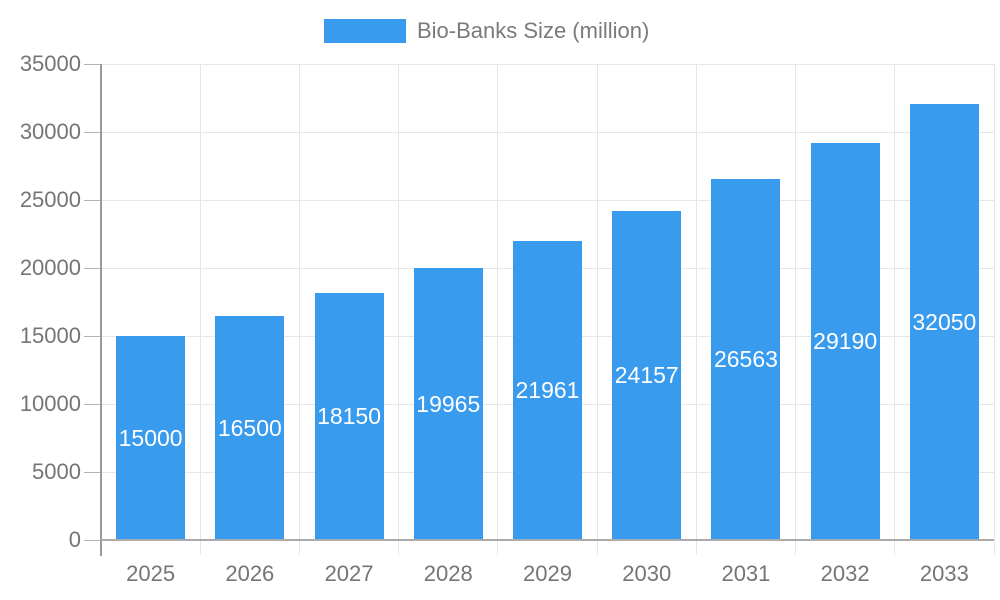 Image resolution: width=1000 pixels, height=600 pixels. What do you see at coordinates (101, 310) in the screenshot?
I see `y-axis-line` at bounding box center [101, 310].